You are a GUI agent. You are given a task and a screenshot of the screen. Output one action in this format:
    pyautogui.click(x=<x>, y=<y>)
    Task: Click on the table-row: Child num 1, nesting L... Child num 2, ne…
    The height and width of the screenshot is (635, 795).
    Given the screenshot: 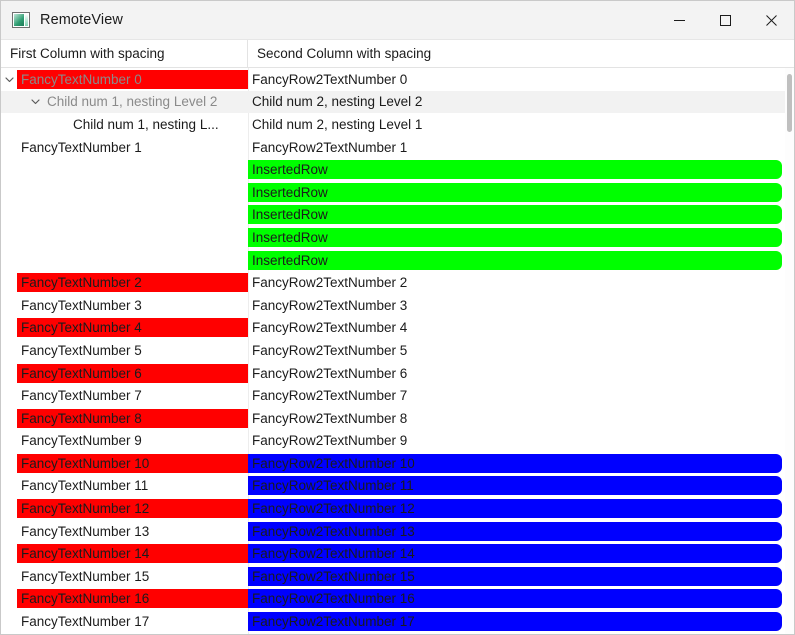 What is the action you would take?
    pyautogui.click(x=397, y=124)
    